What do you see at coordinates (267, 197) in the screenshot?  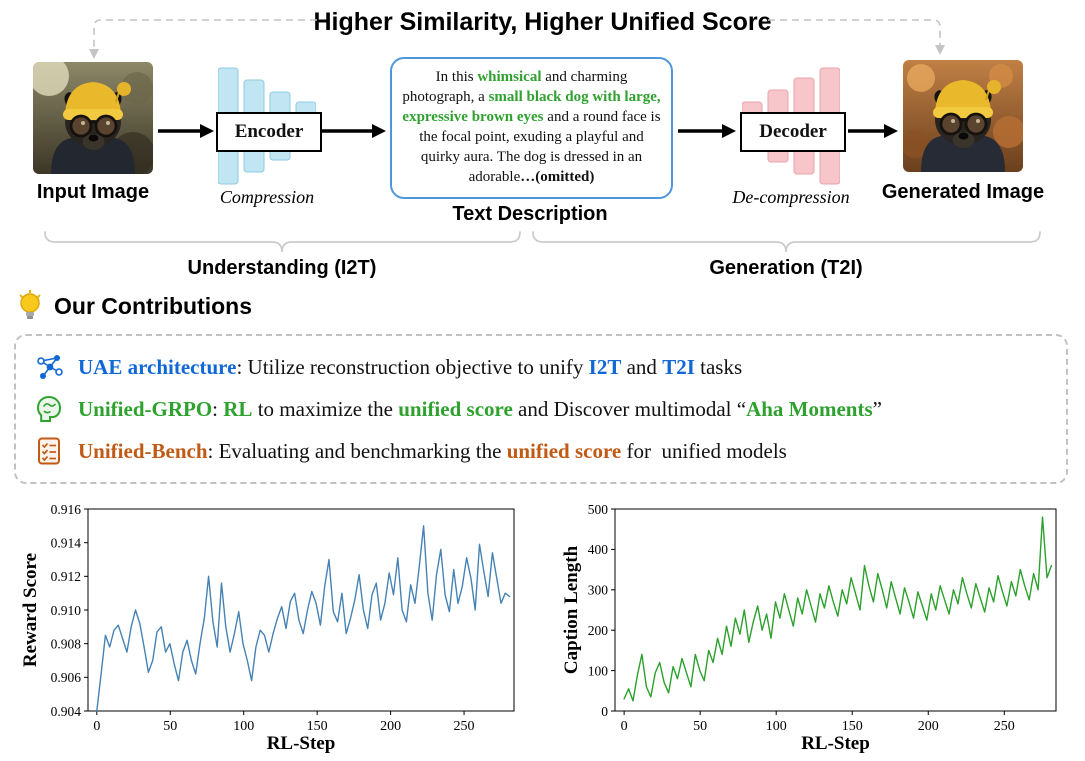 I see `compression-label: Compression` at bounding box center [267, 197].